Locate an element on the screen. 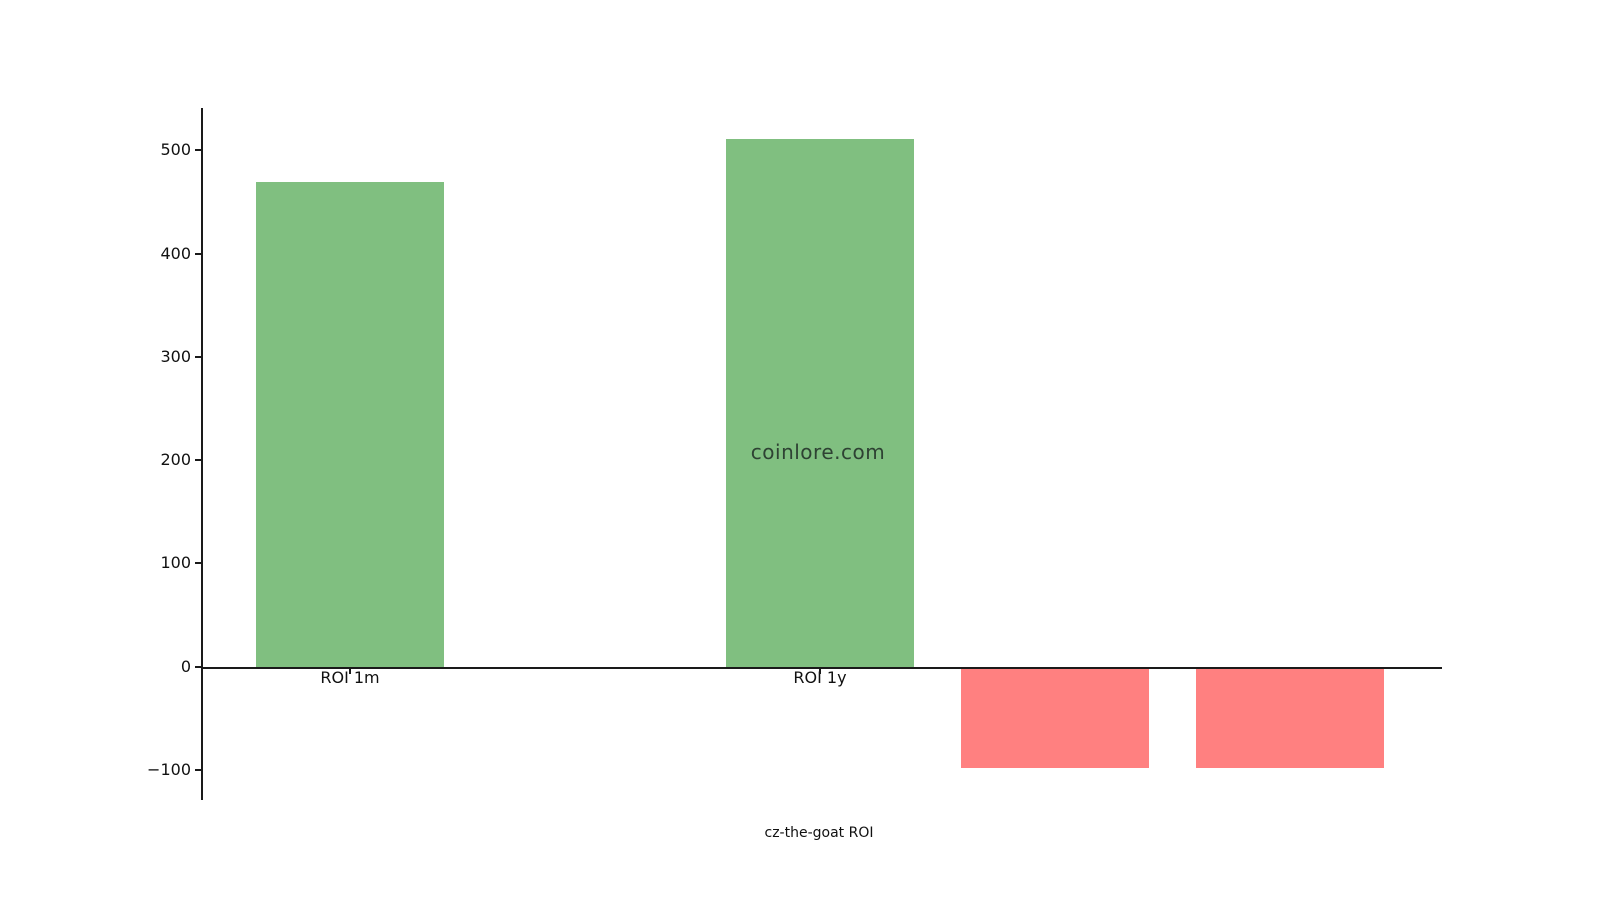 Image resolution: width=1600 pixels, height=900 pixels. y-tick-label: 500 is located at coordinates (175, 150).